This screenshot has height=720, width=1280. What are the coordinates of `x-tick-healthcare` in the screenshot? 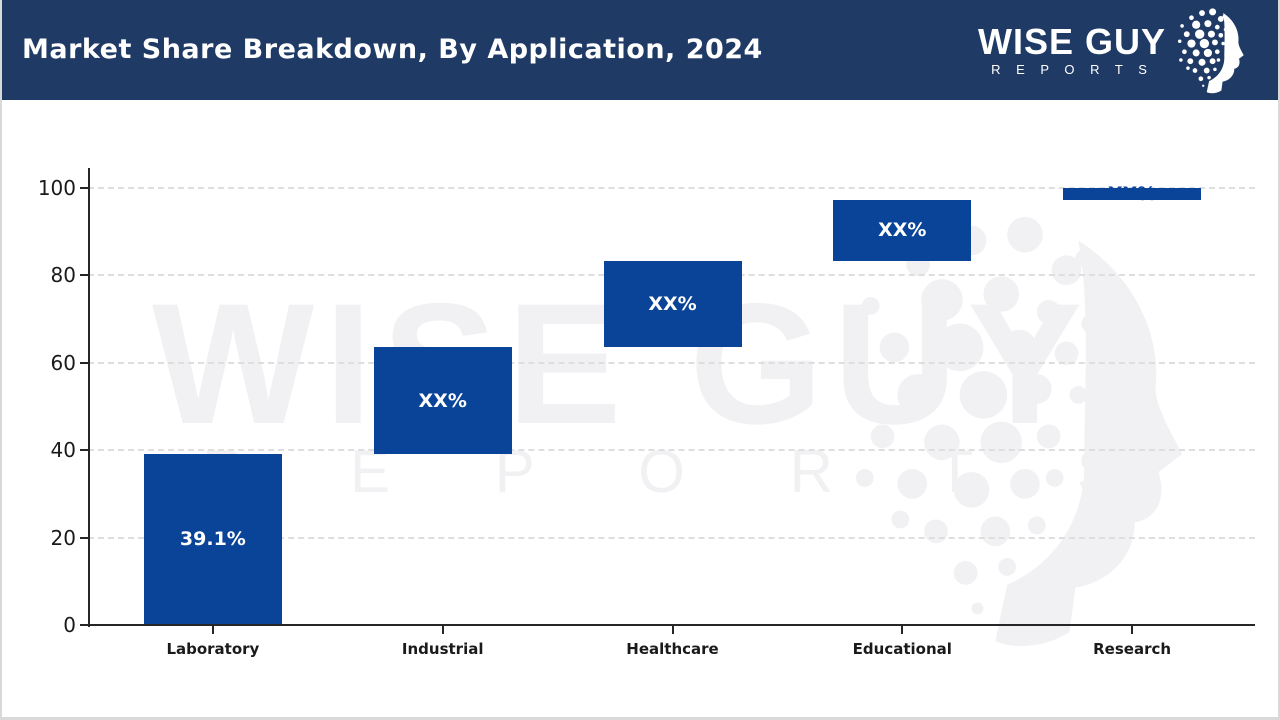 It's located at (672, 630).